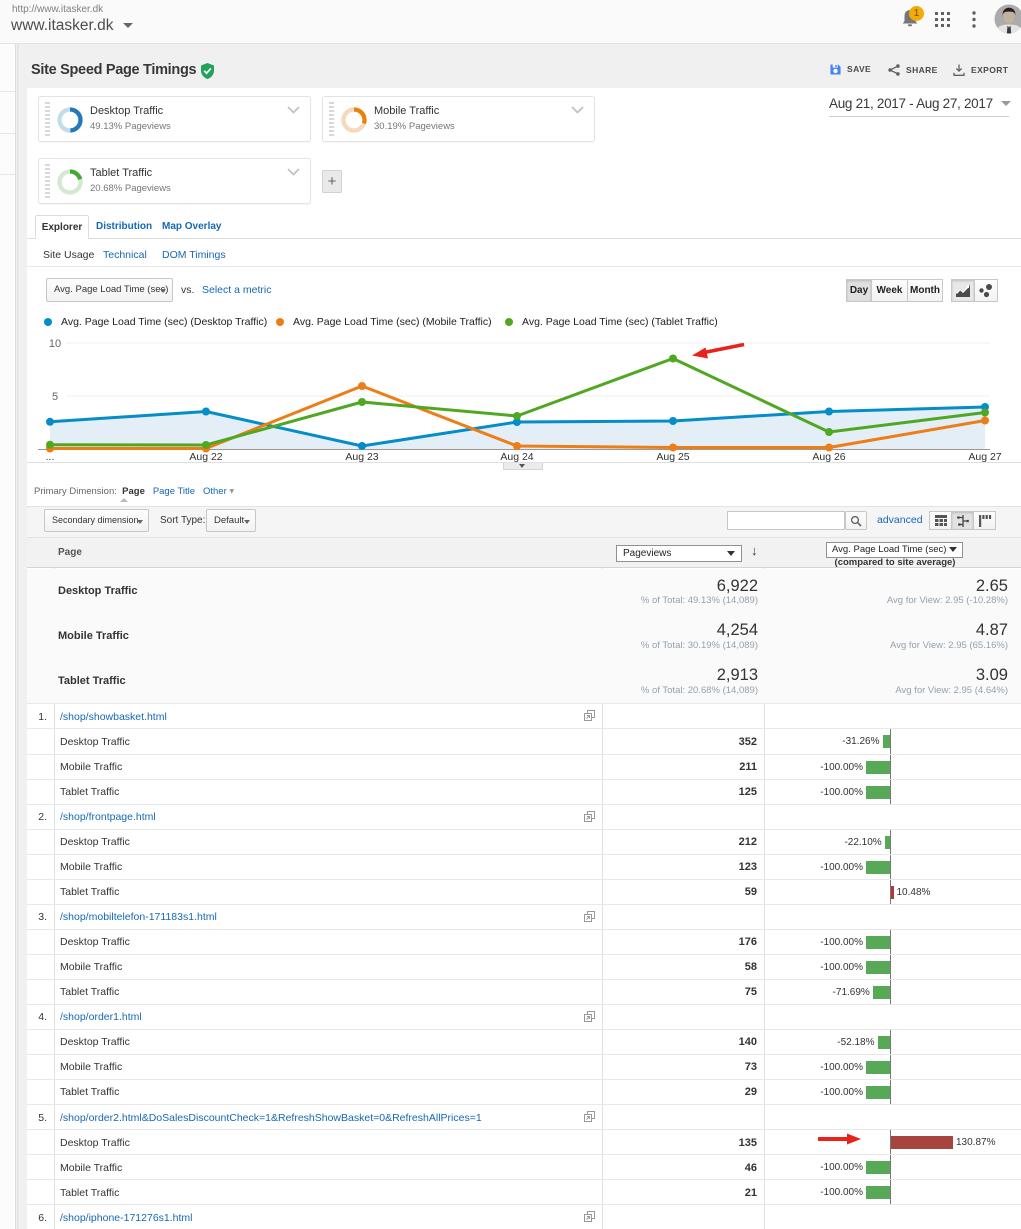  Describe the element at coordinates (55, 344) in the screenshot. I see `svg-text: 10` at that location.